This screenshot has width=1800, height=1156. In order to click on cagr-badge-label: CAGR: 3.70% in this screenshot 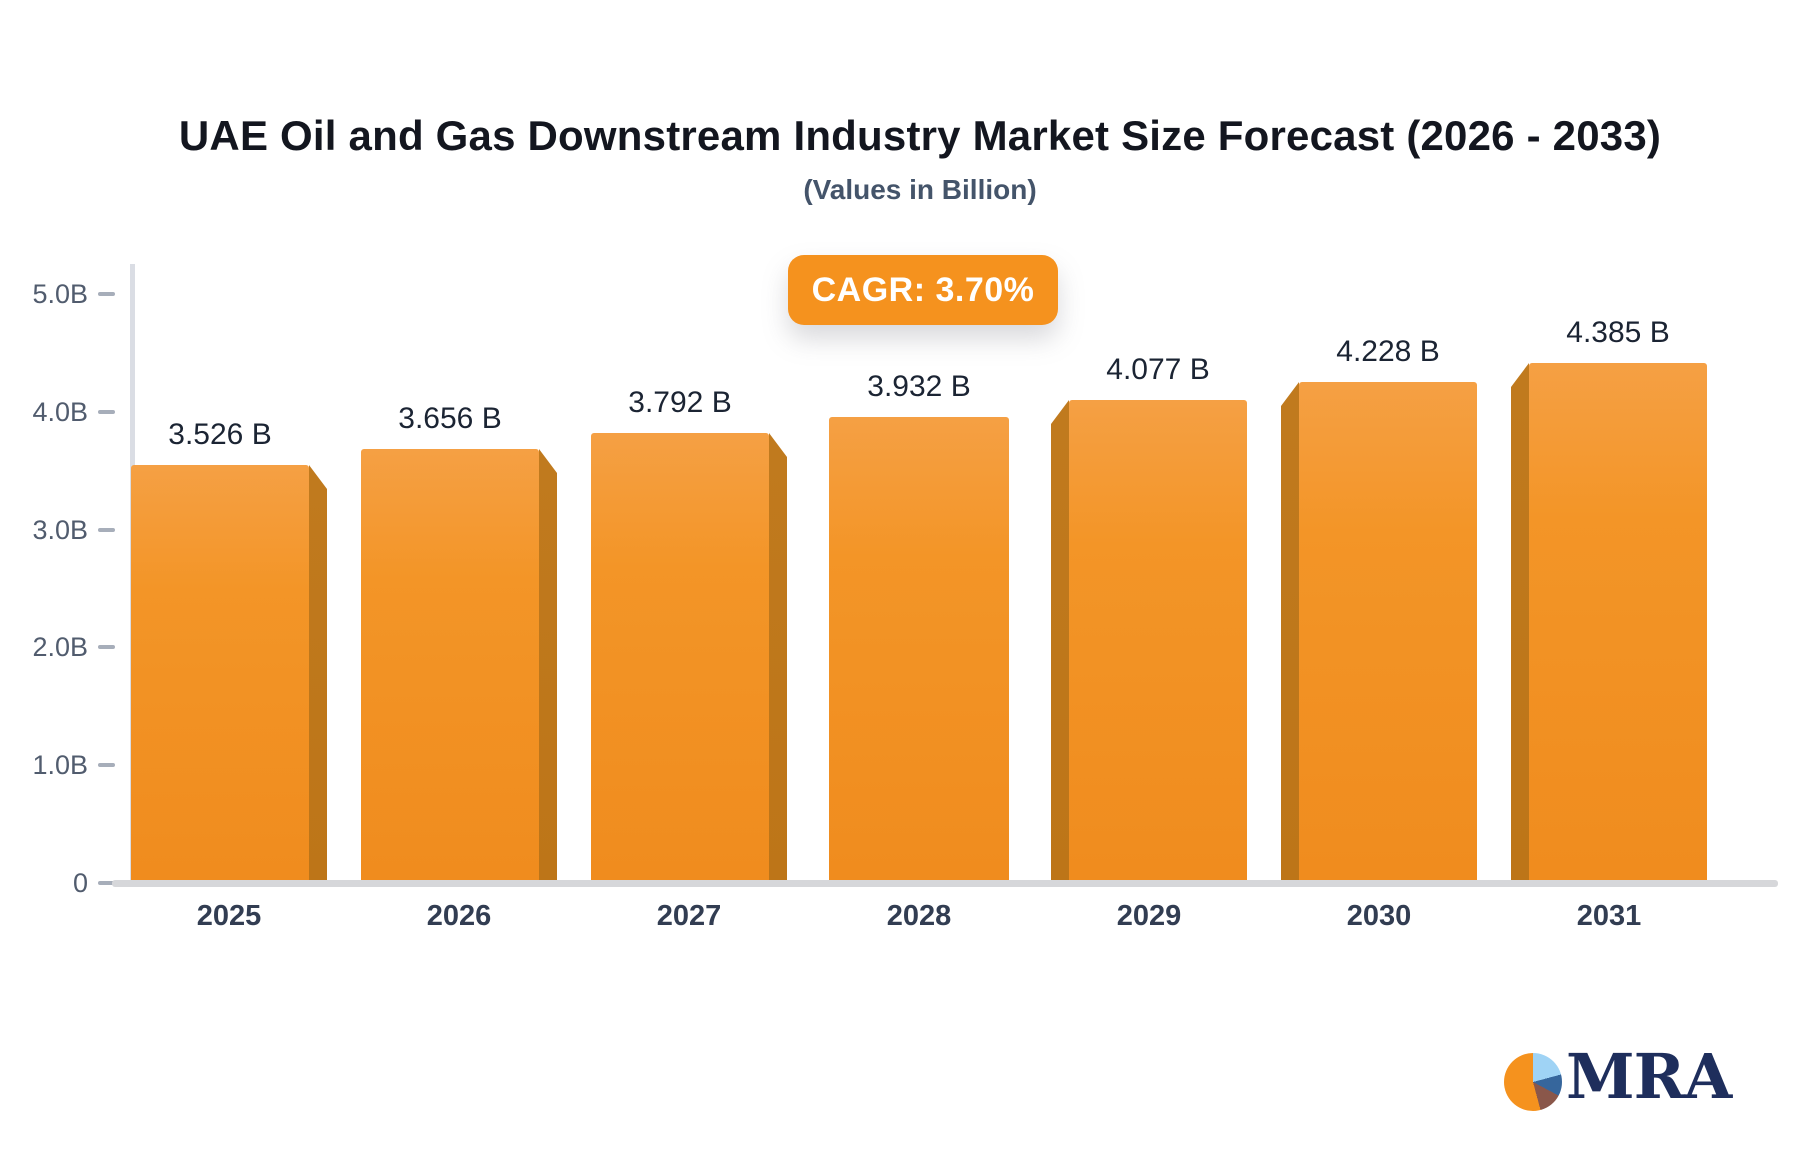, I will do `click(923, 289)`.